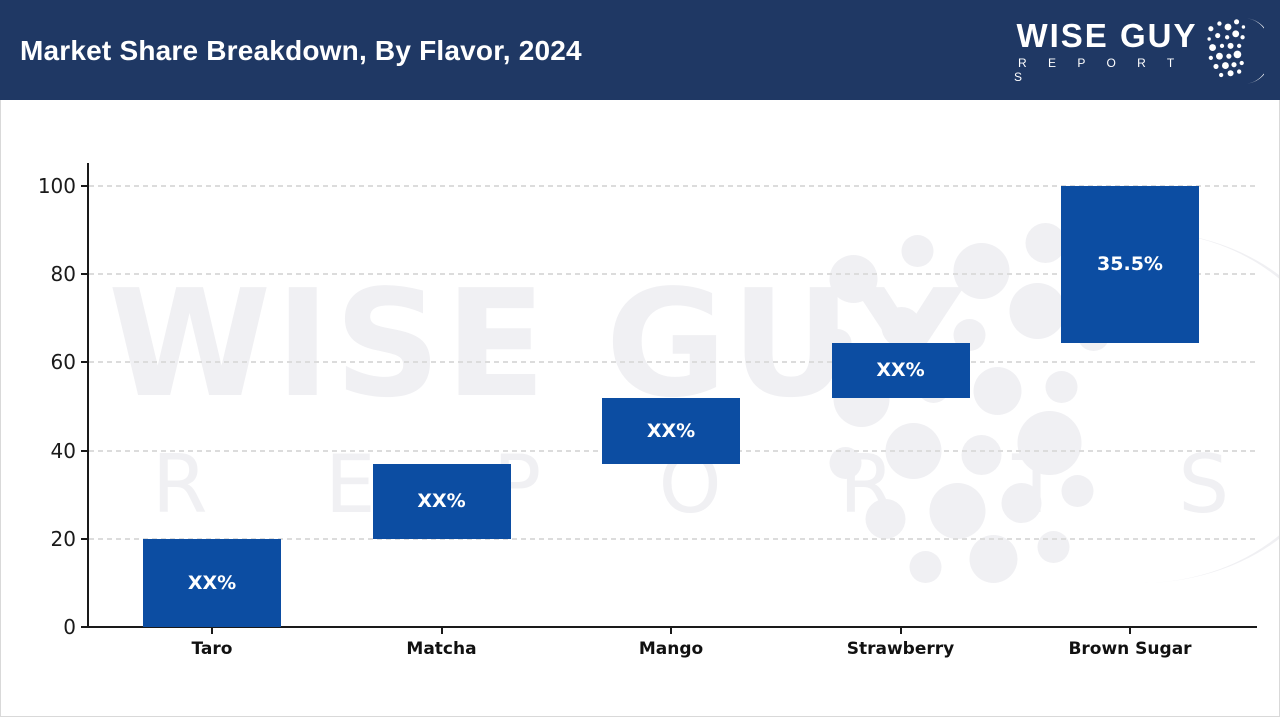 The width and height of the screenshot is (1280, 720). Describe the element at coordinates (1099, 69) in the screenshot. I see `brand-subname: R E P O R T S` at that location.